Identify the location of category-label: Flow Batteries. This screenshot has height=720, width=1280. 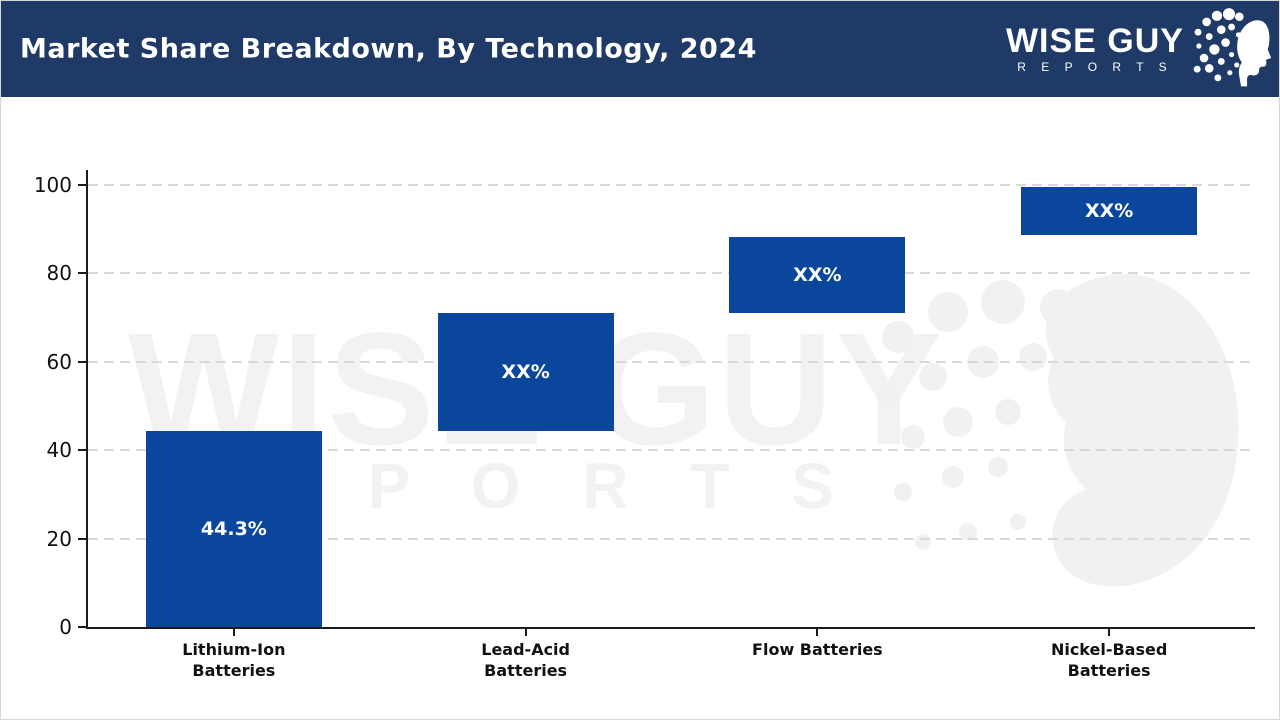
(817, 649).